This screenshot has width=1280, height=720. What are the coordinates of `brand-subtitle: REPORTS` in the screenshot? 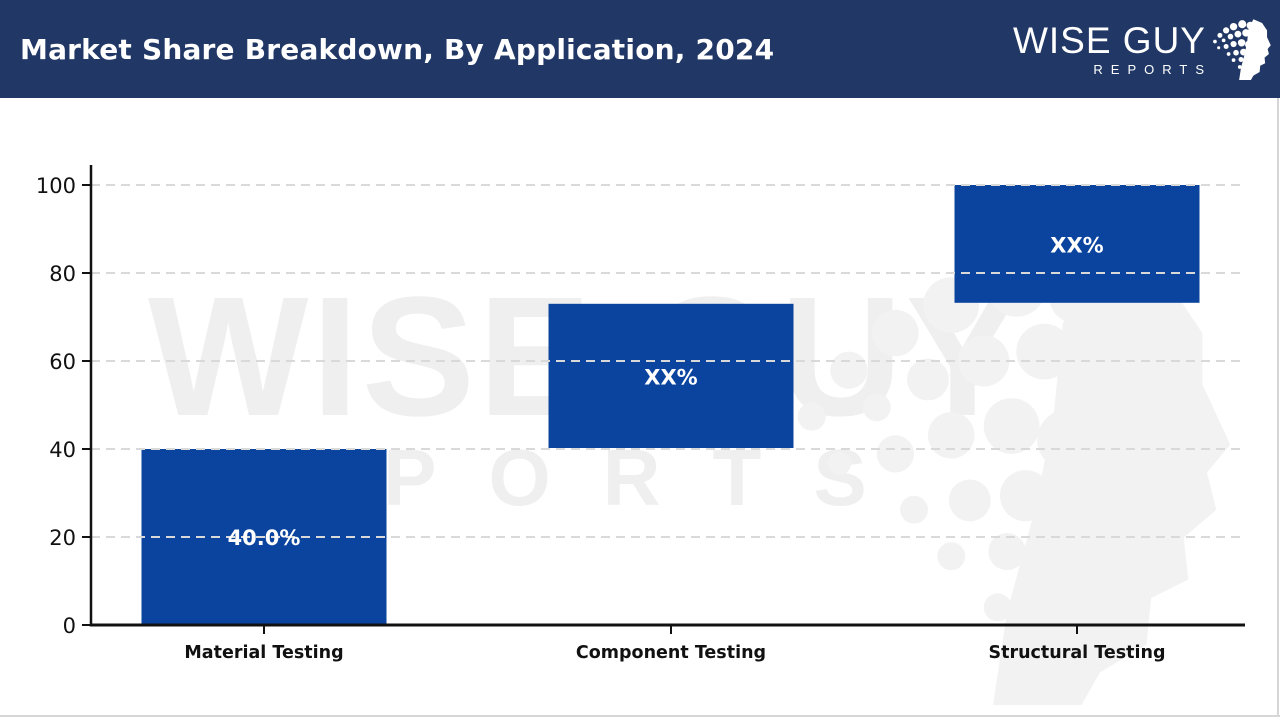 It's located at (1152, 69).